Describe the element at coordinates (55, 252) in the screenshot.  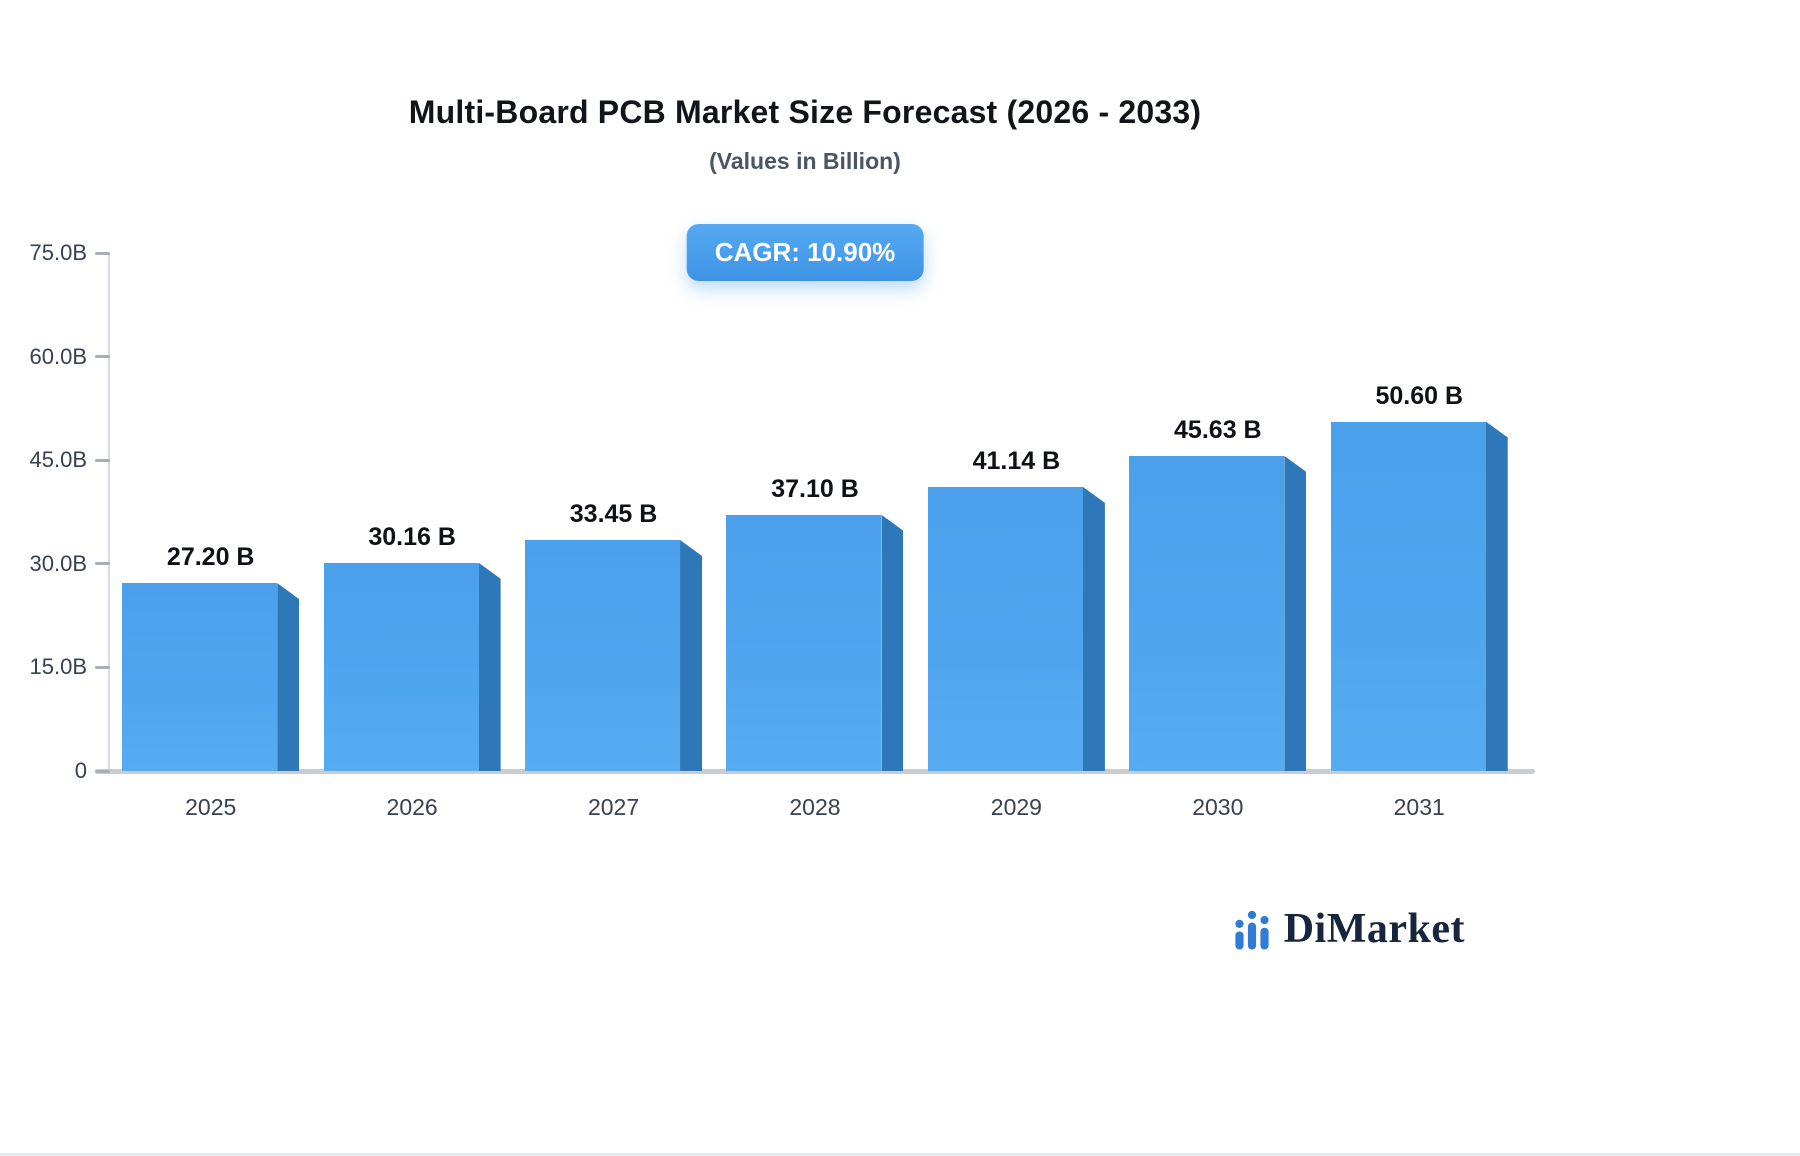
I see `y-axis-tick: 75.0B` at that location.